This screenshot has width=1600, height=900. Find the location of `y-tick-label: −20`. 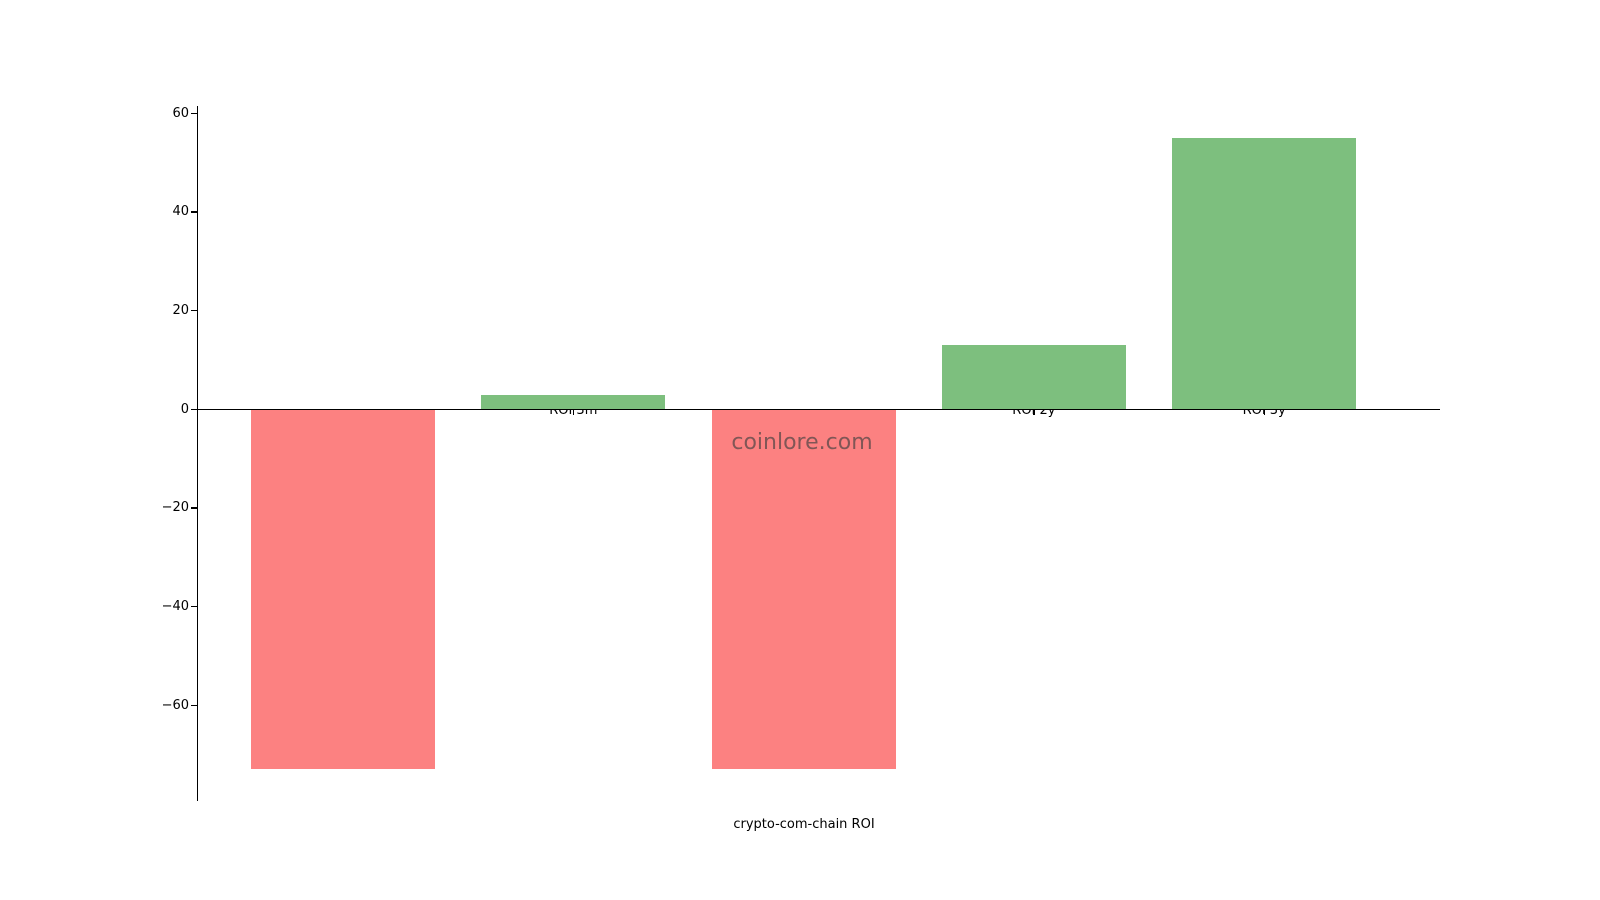

y-tick-label: −20 is located at coordinates (175, 508).